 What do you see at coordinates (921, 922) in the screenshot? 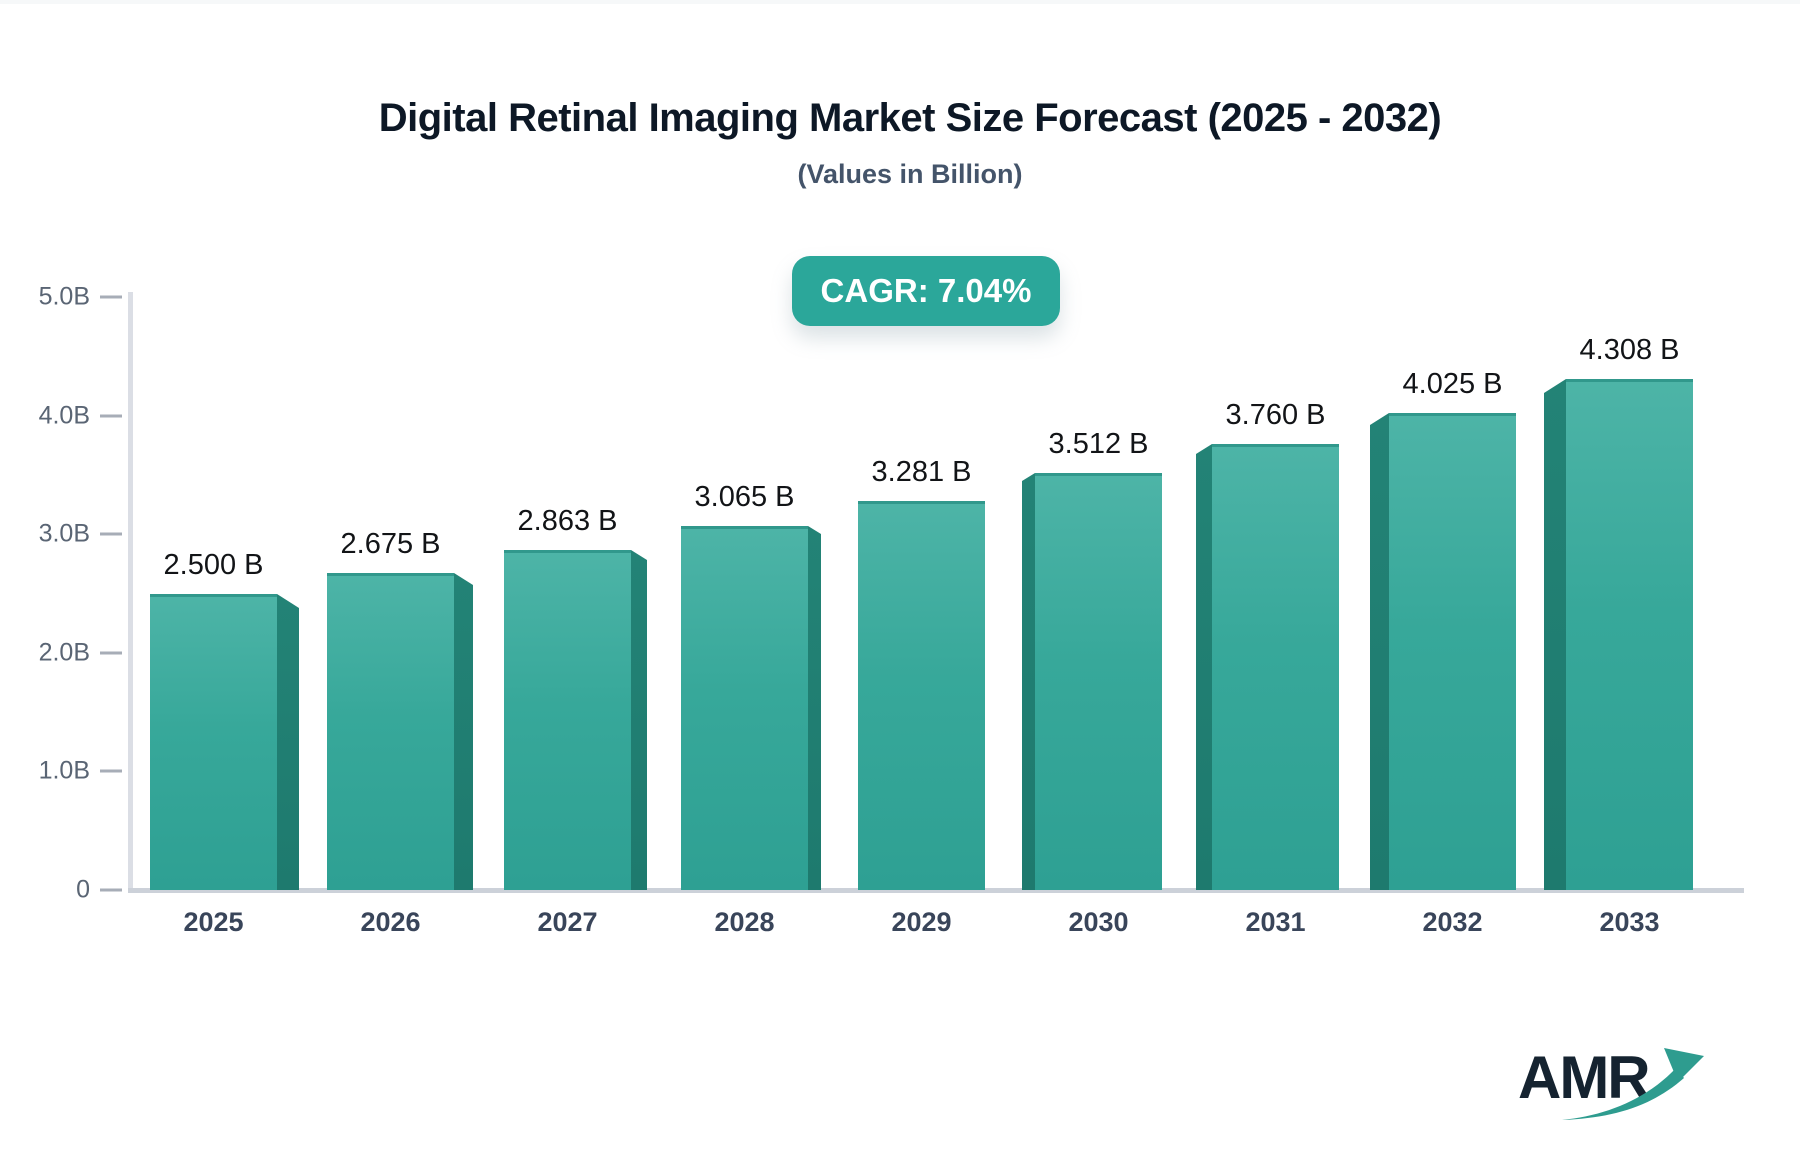
I see `x-axis-label-2029: 2029` at bounding box center [921, 922].